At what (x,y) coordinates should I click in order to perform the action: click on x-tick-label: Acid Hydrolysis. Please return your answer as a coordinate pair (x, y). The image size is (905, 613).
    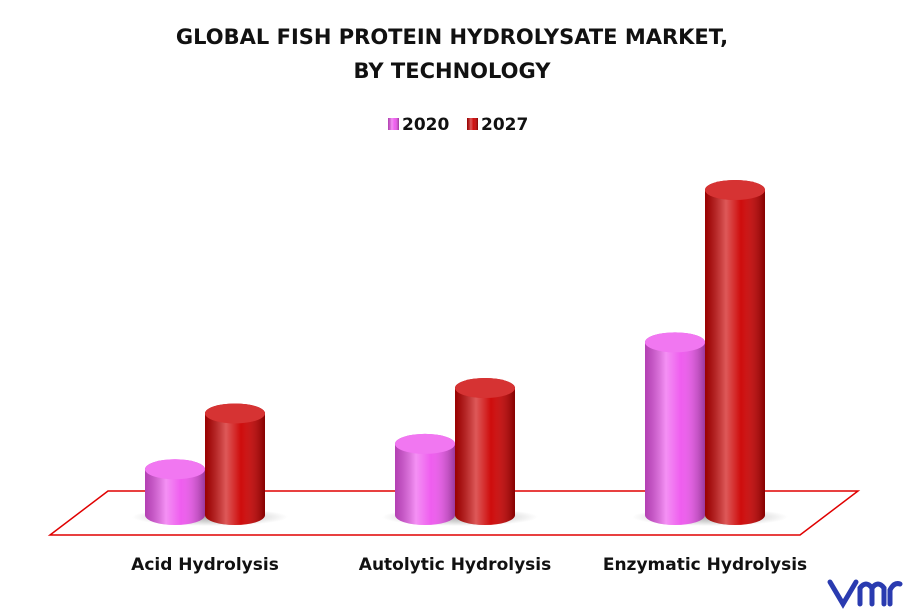
    Looking at the image, I should click on (205, 565).